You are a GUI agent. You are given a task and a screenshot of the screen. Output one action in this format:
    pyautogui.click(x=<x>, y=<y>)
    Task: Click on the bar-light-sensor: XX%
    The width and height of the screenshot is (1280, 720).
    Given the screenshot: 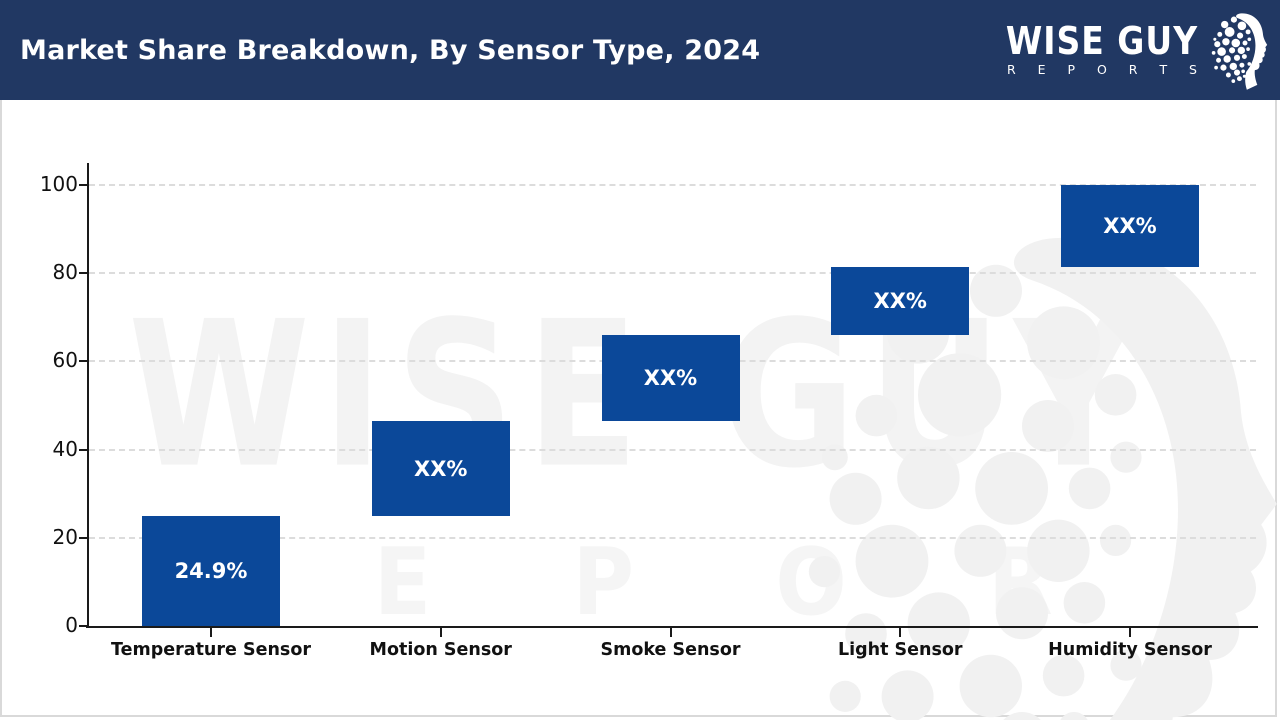 What is the action you would take?
    pyautogui.click(x=900, y=301)
    